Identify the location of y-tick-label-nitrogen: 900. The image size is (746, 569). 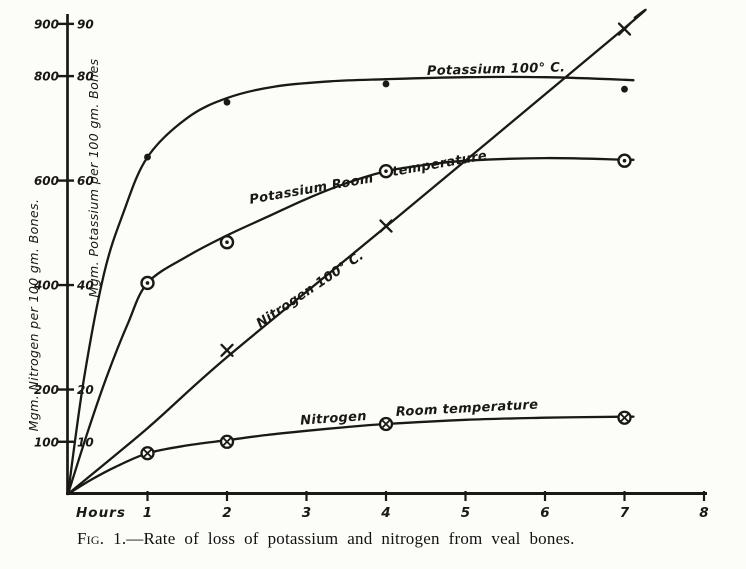
(46, 24).